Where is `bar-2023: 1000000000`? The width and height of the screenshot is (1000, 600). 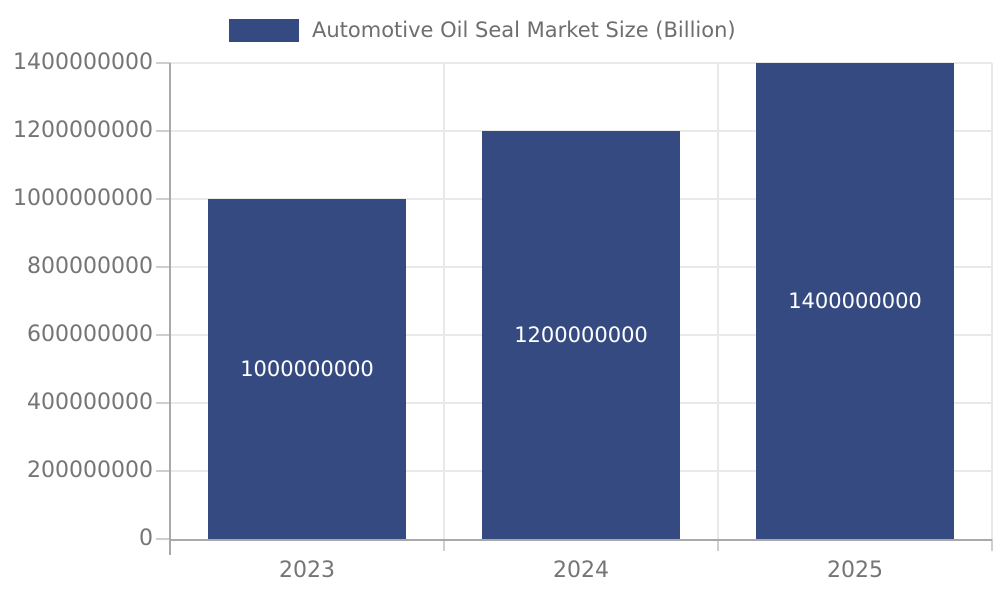
bar-2023: 1000000000 is located at coordinates (307, 369).